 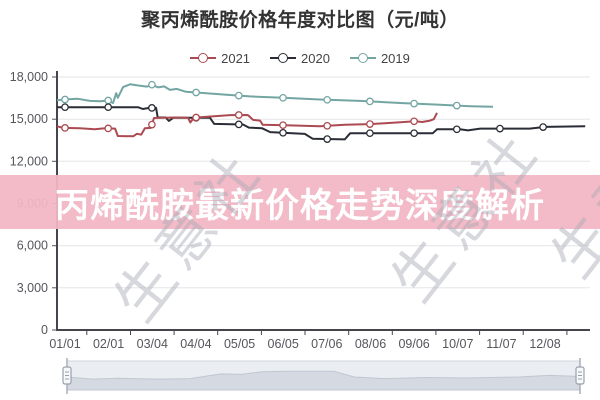 What do you see at coordinates (323, 380) in the screenshot?
I see `datazoom-area-preview` at bounding box center [323, 380].